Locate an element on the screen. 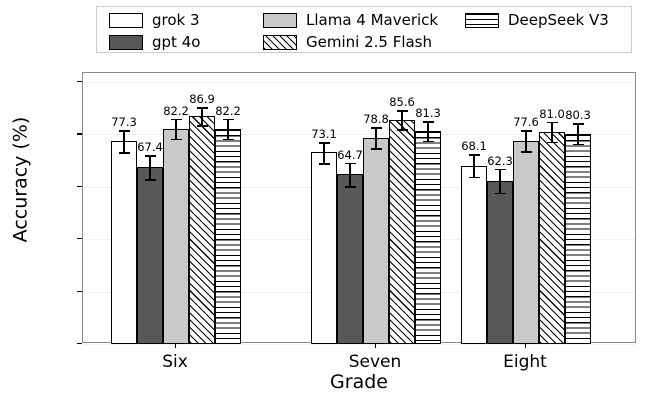 Image resolution: width=645 pixels, height=400 pixels. bar-value-label: 80.3 is located at coordinates (578, 115).